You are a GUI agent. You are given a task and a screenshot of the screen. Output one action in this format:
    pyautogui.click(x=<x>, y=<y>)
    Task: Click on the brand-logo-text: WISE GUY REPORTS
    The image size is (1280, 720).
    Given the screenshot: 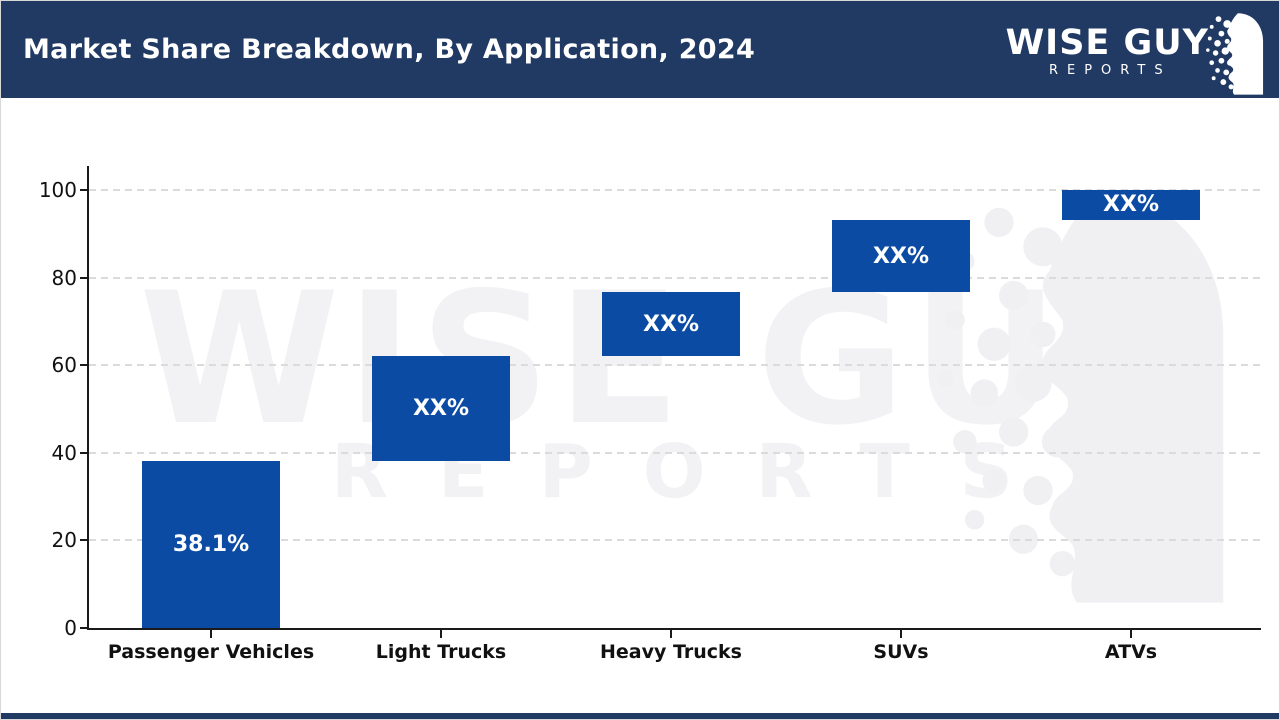 What is the action you would take?
    pyautogui.click(x=1107, y=51)
    